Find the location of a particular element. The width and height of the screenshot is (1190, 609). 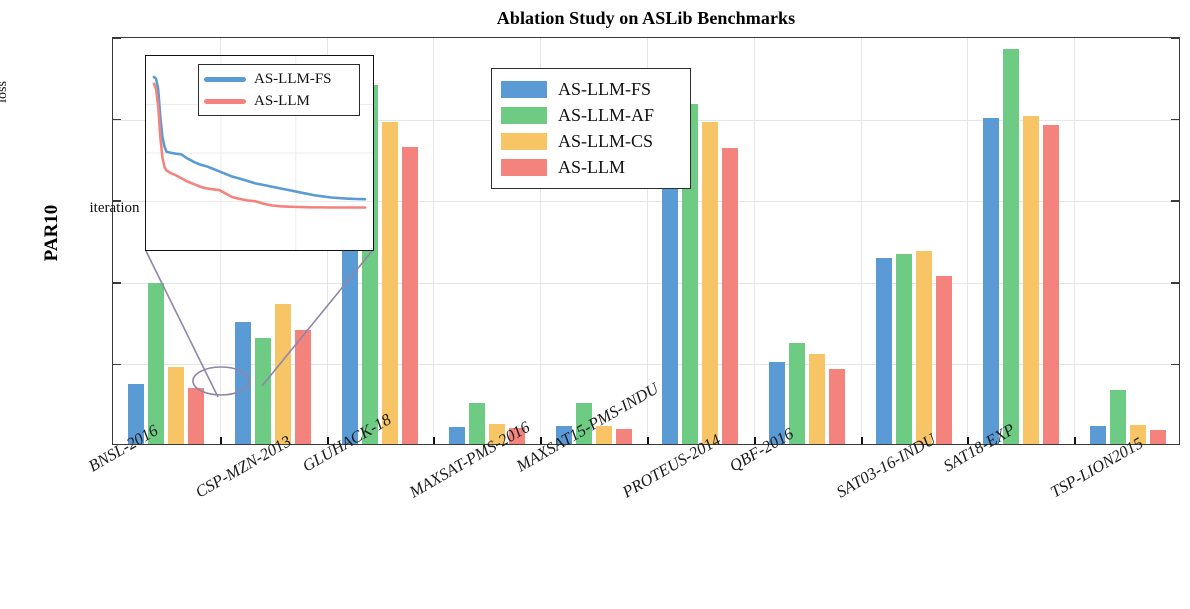

legend-item-label: AS-LLM-FS is located at coordinates (605, 88).